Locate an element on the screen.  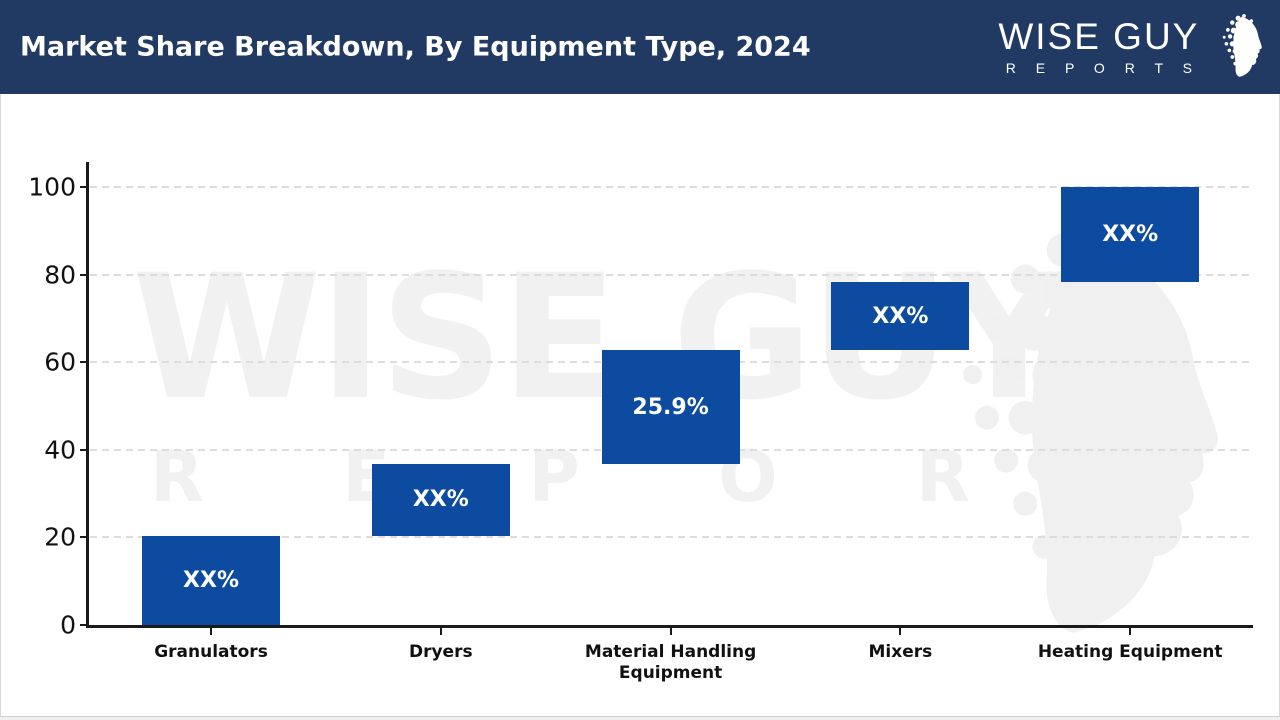
y-tick-label-80: 80 is located at coordinates (60, 275).